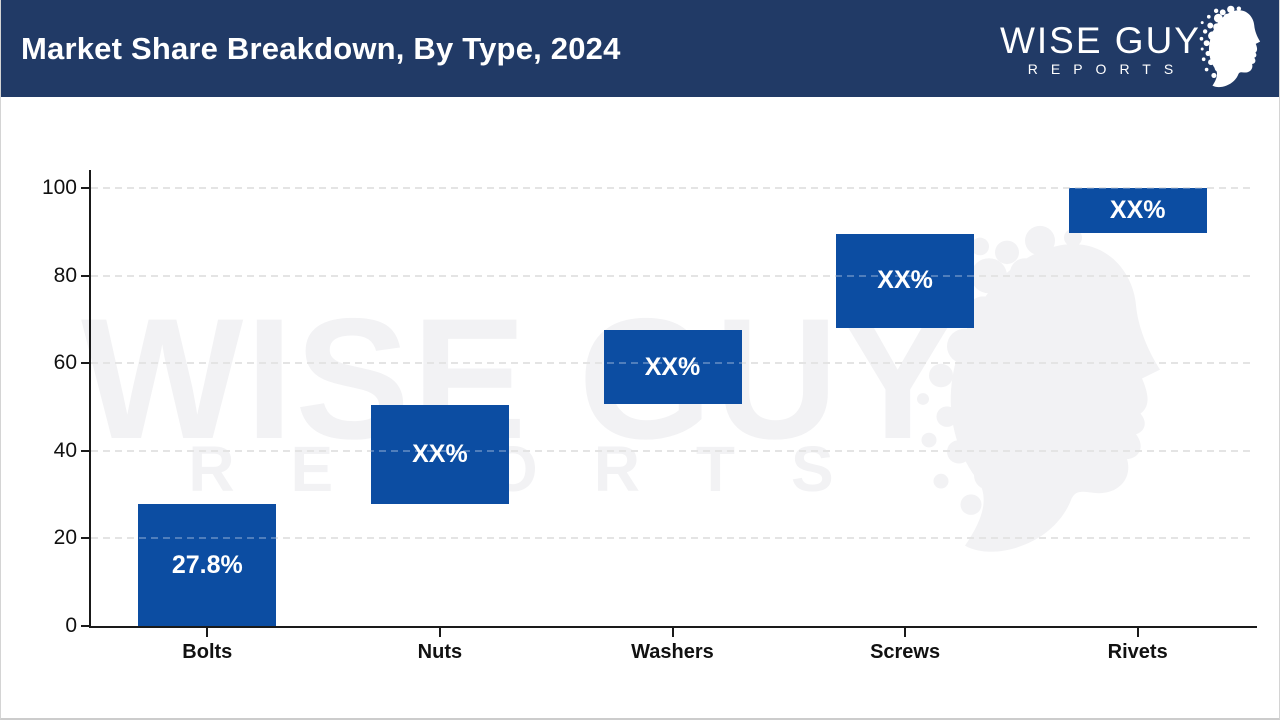 This screenshot has width=1280, height=720. I want to click on y-tick-label: 100, so click(59, 187).